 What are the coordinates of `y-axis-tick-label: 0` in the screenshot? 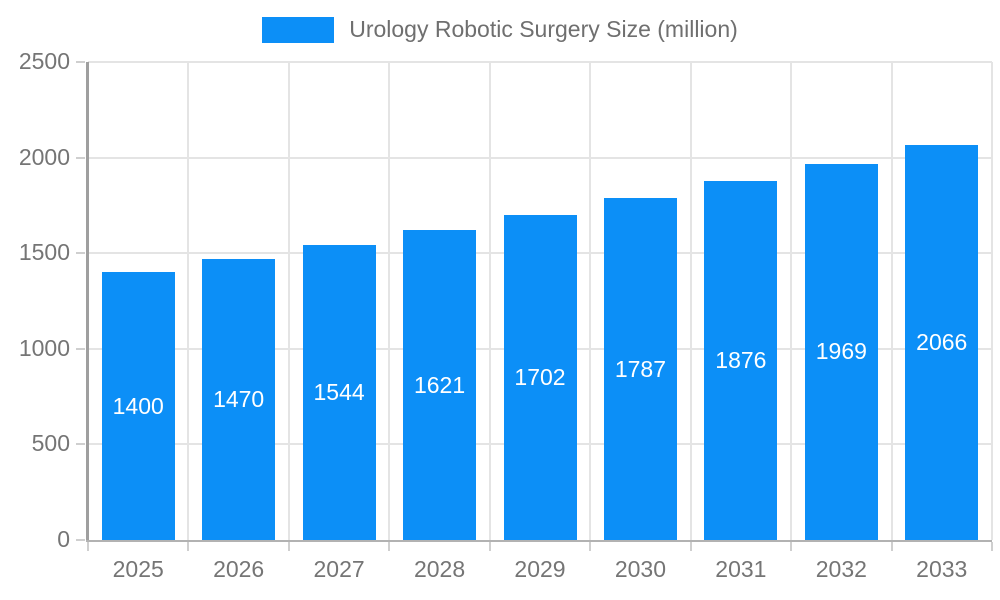 It's located at (63, 539).